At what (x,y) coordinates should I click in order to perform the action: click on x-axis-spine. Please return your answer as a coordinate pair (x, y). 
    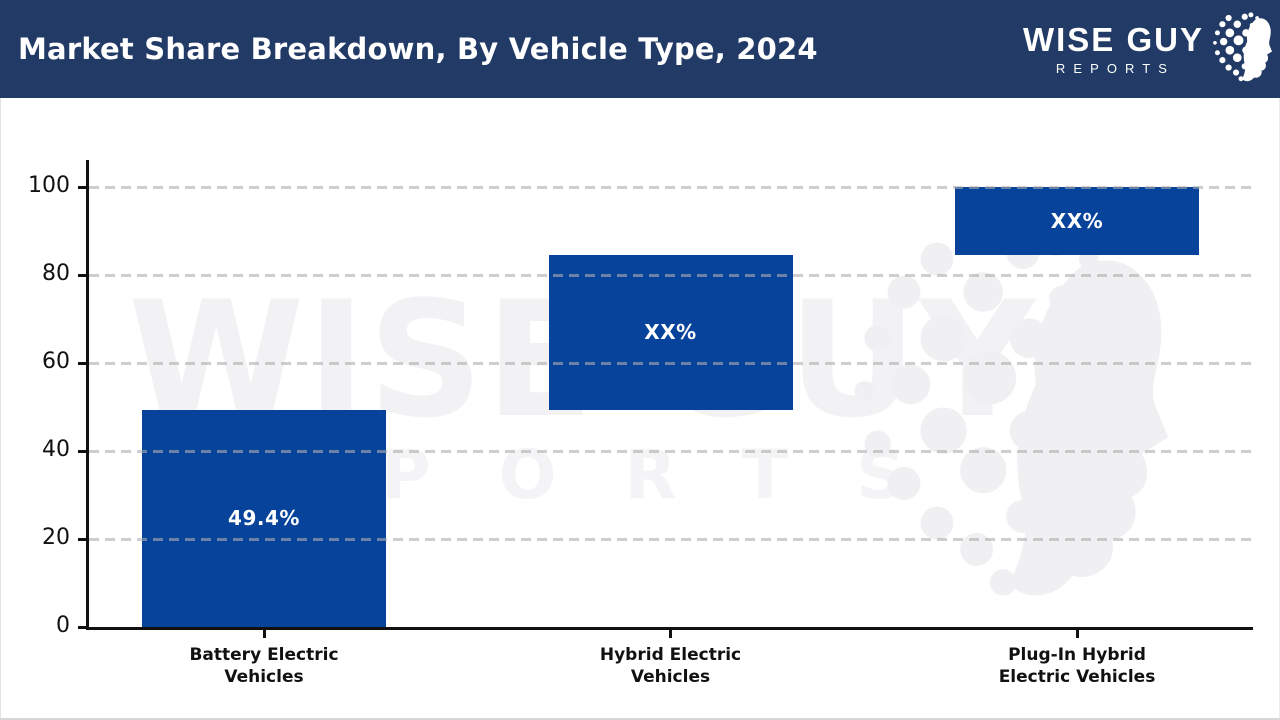
    Looking at the image, I should click on (669, 628).